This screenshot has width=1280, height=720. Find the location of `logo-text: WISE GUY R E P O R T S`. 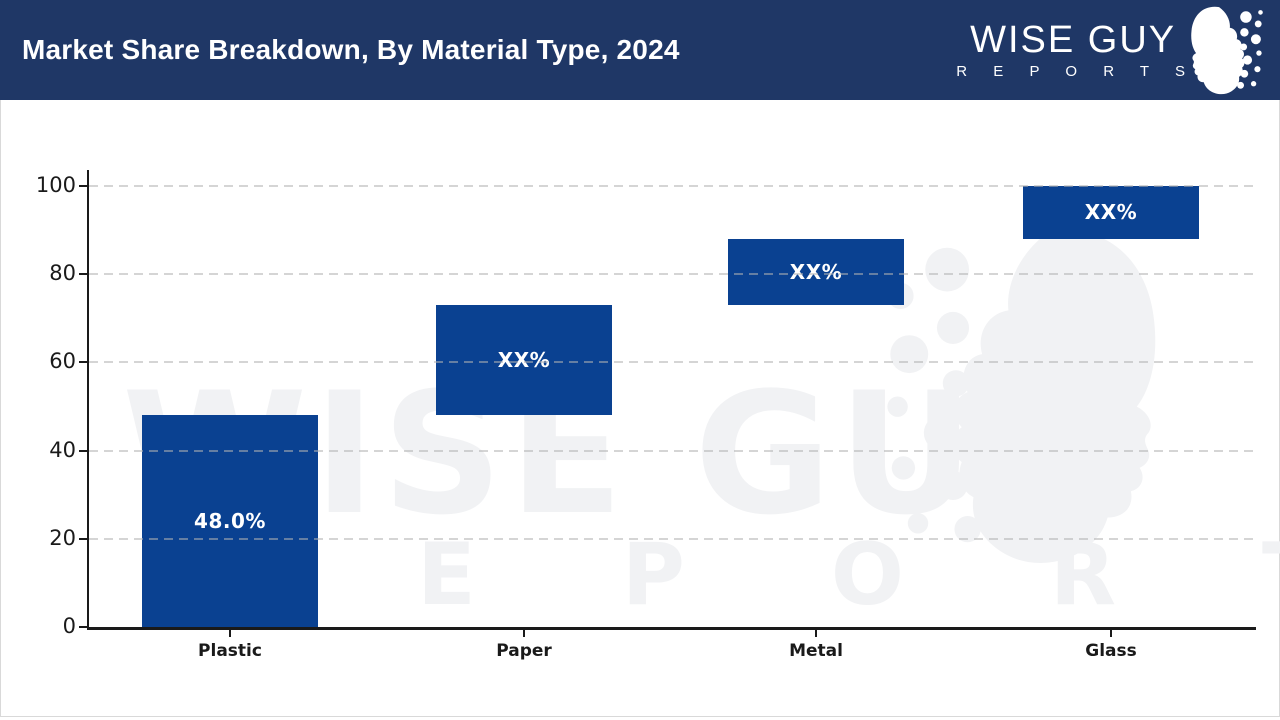

logo-text: WISE GUY R E P O R T S is located at coordinates (1073, 50).